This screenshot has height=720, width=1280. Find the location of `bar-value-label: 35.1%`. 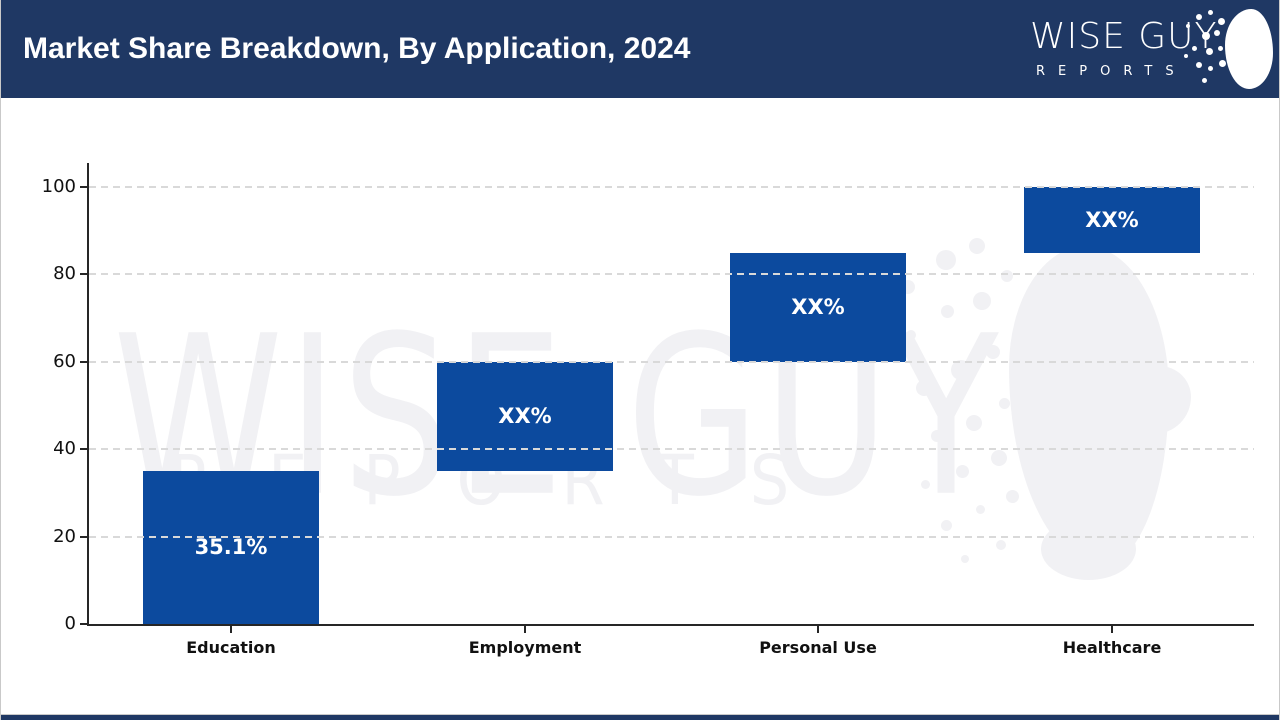

bar-value-label: 35.1% is located at coordinates (231, 547).